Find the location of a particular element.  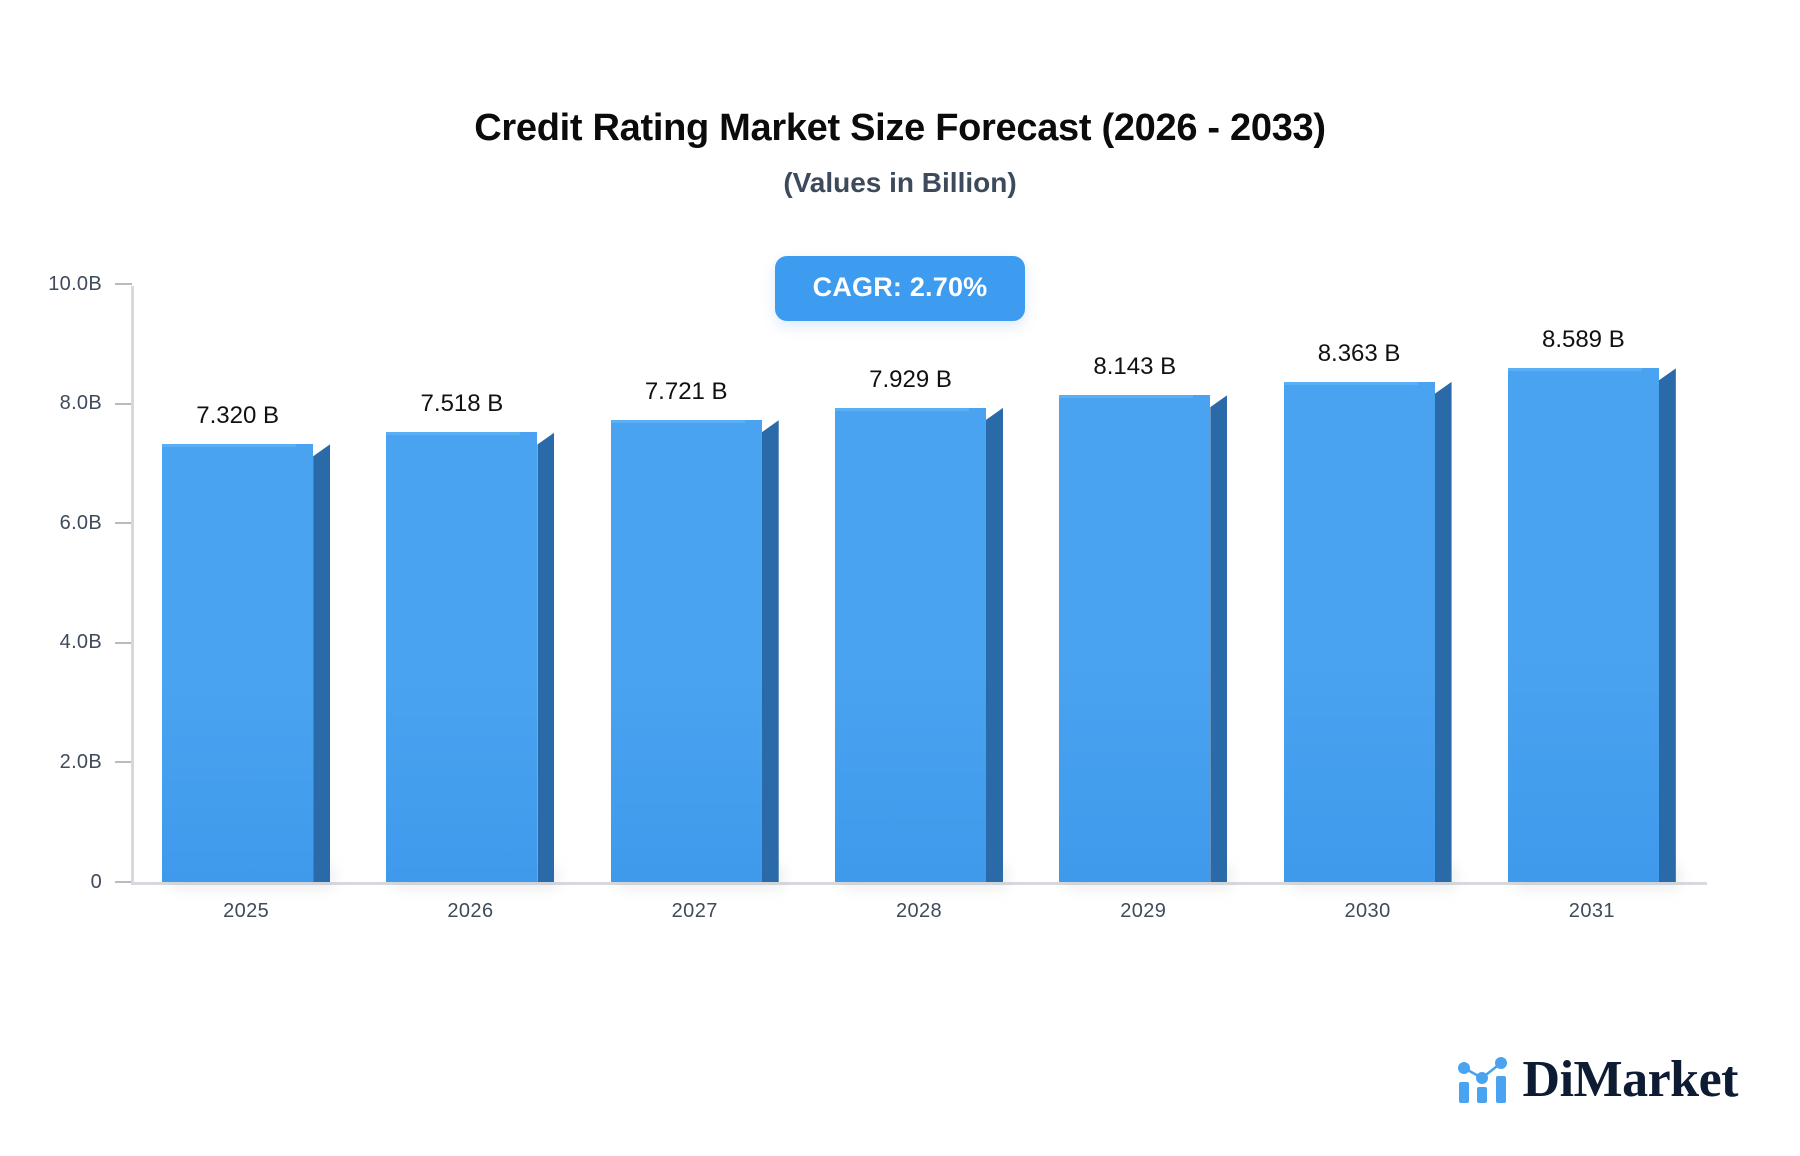

x-axis: 2025 2026 2027 2028 2029 2030 2031 is located at coordinates (919, 920).